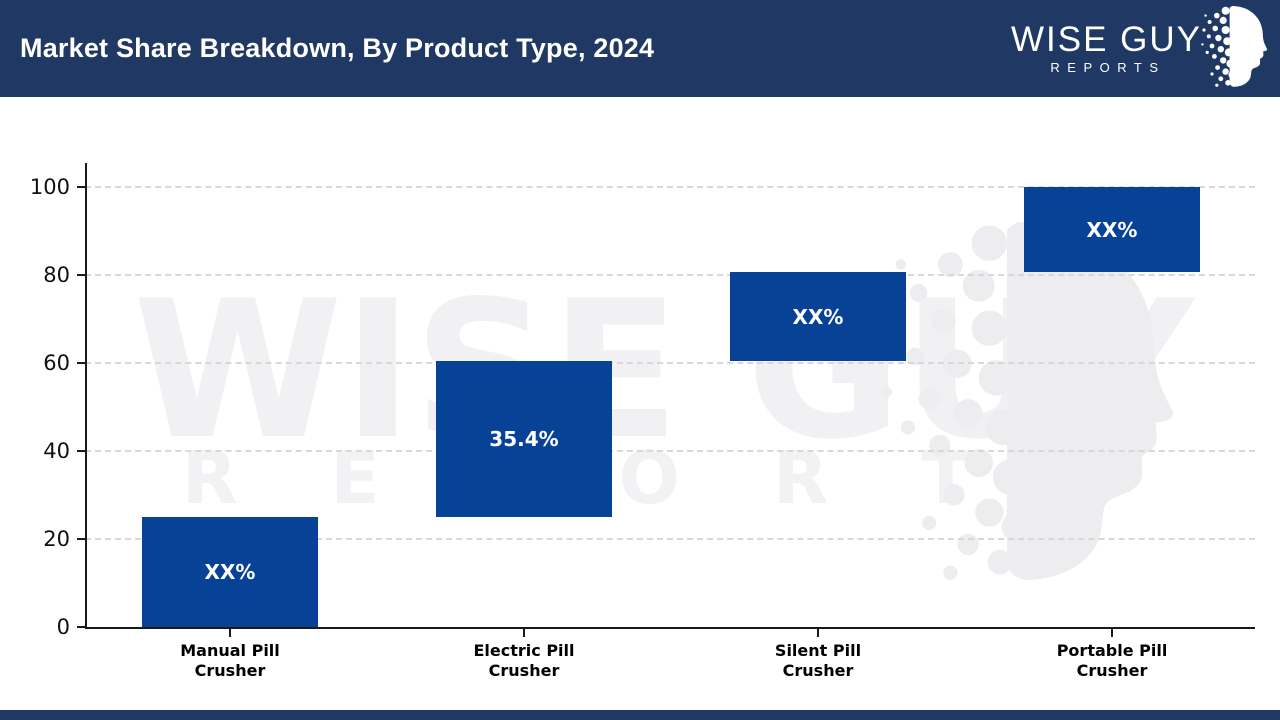 This screenshot has width=1280, height=720. I want to click on bar-silent-pill-crusher: XX%, so click(818, 317).